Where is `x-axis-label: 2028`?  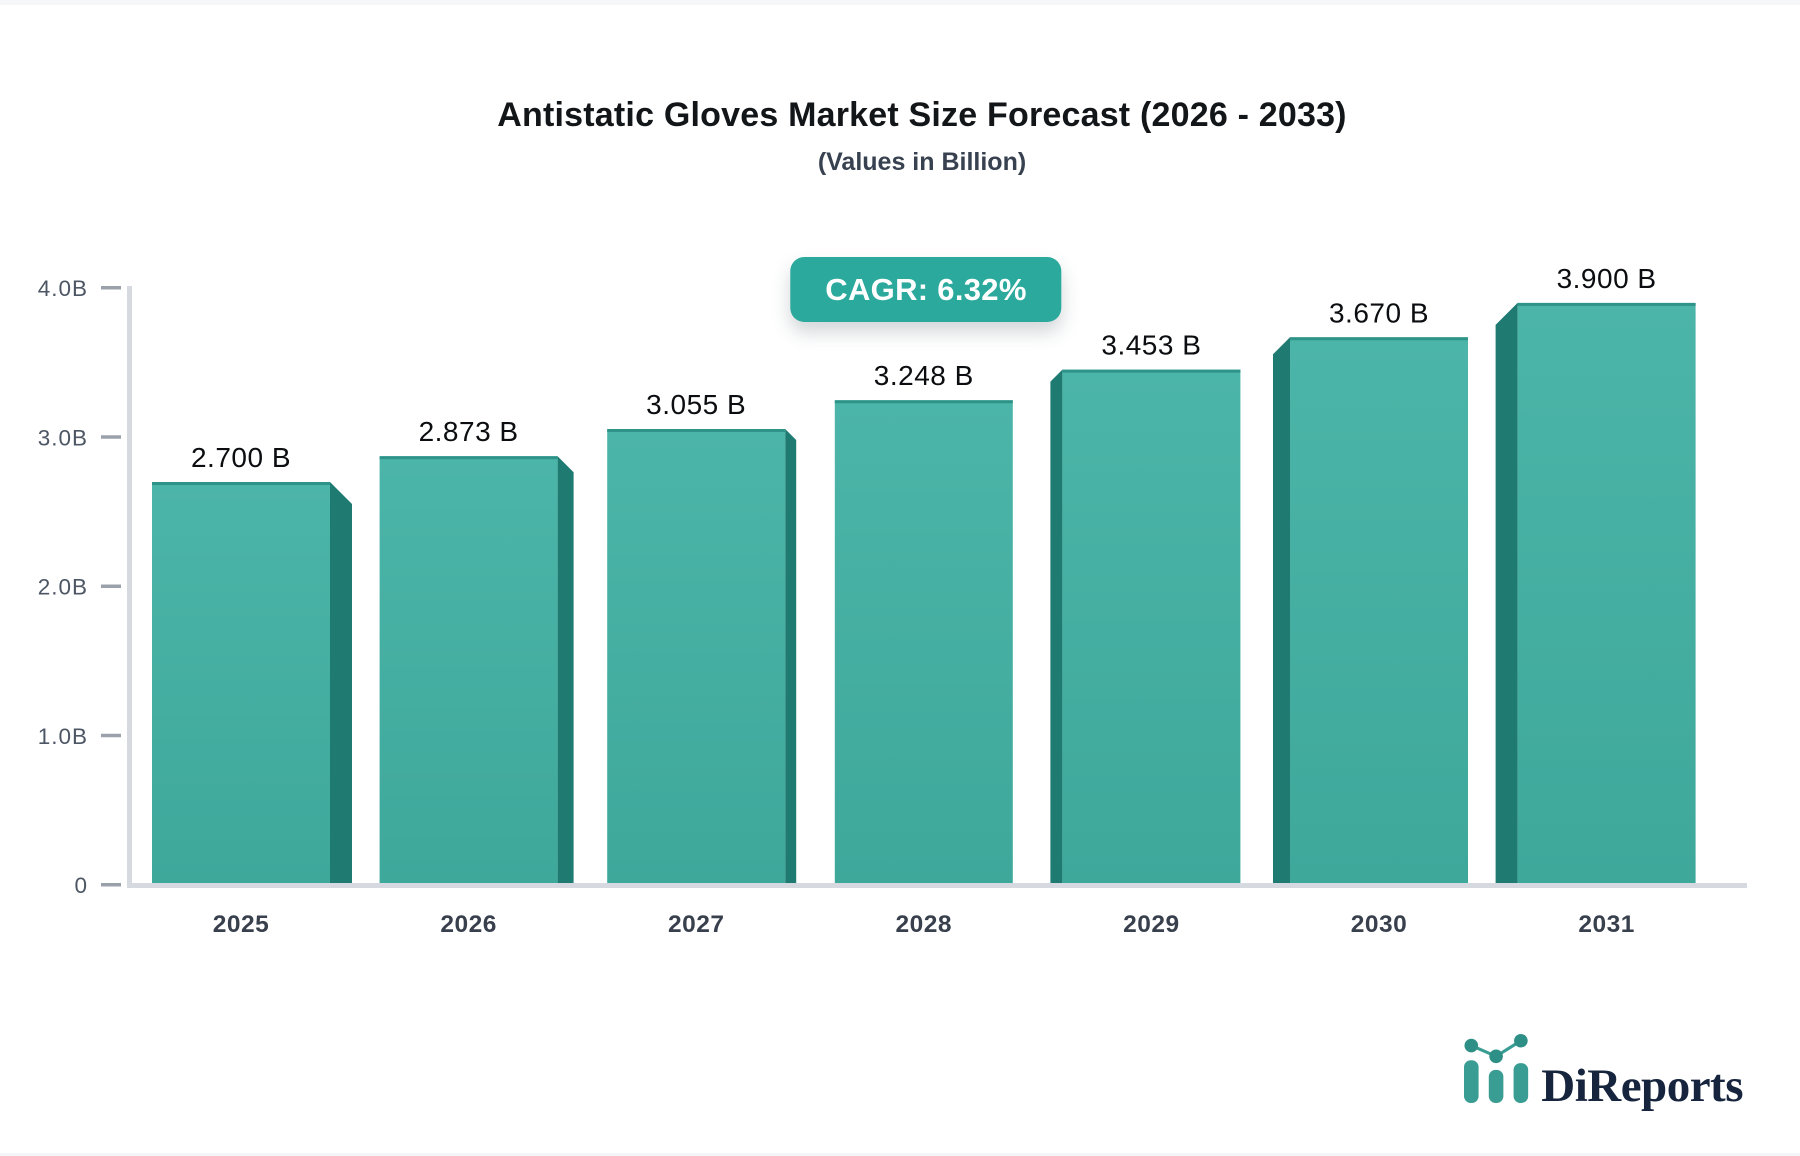
x-axis-label: 2028 is located at coordinates (924, 924).